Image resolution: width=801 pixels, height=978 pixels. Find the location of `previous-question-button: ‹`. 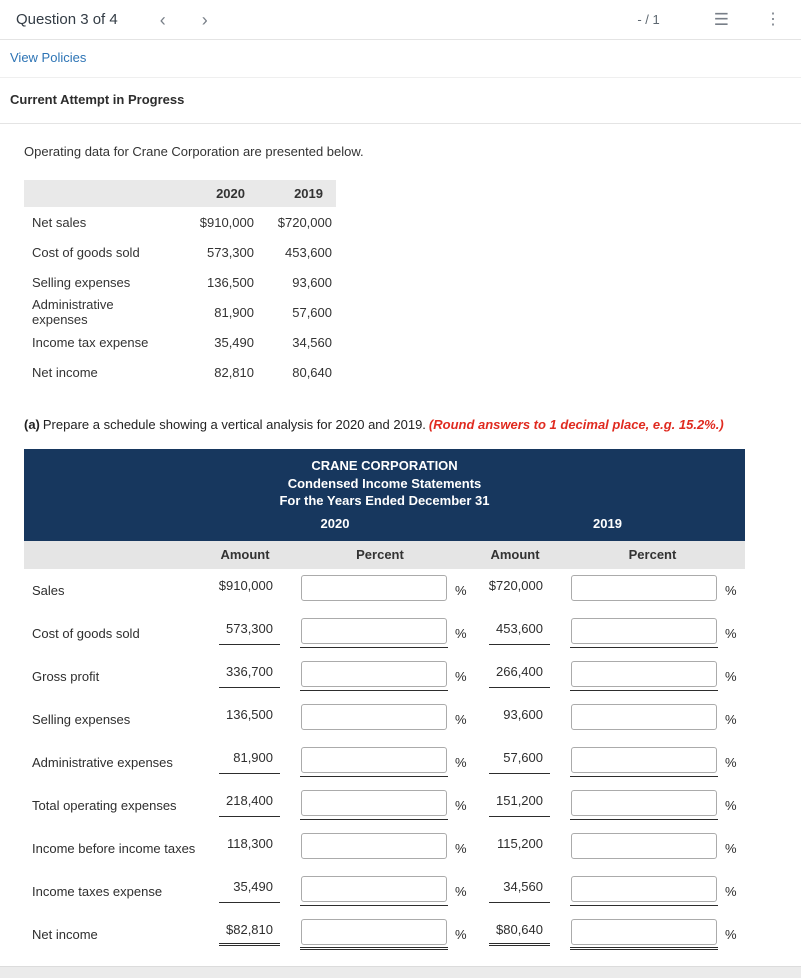

previous-question-button: ‹ is located at coordinates (163, 20).